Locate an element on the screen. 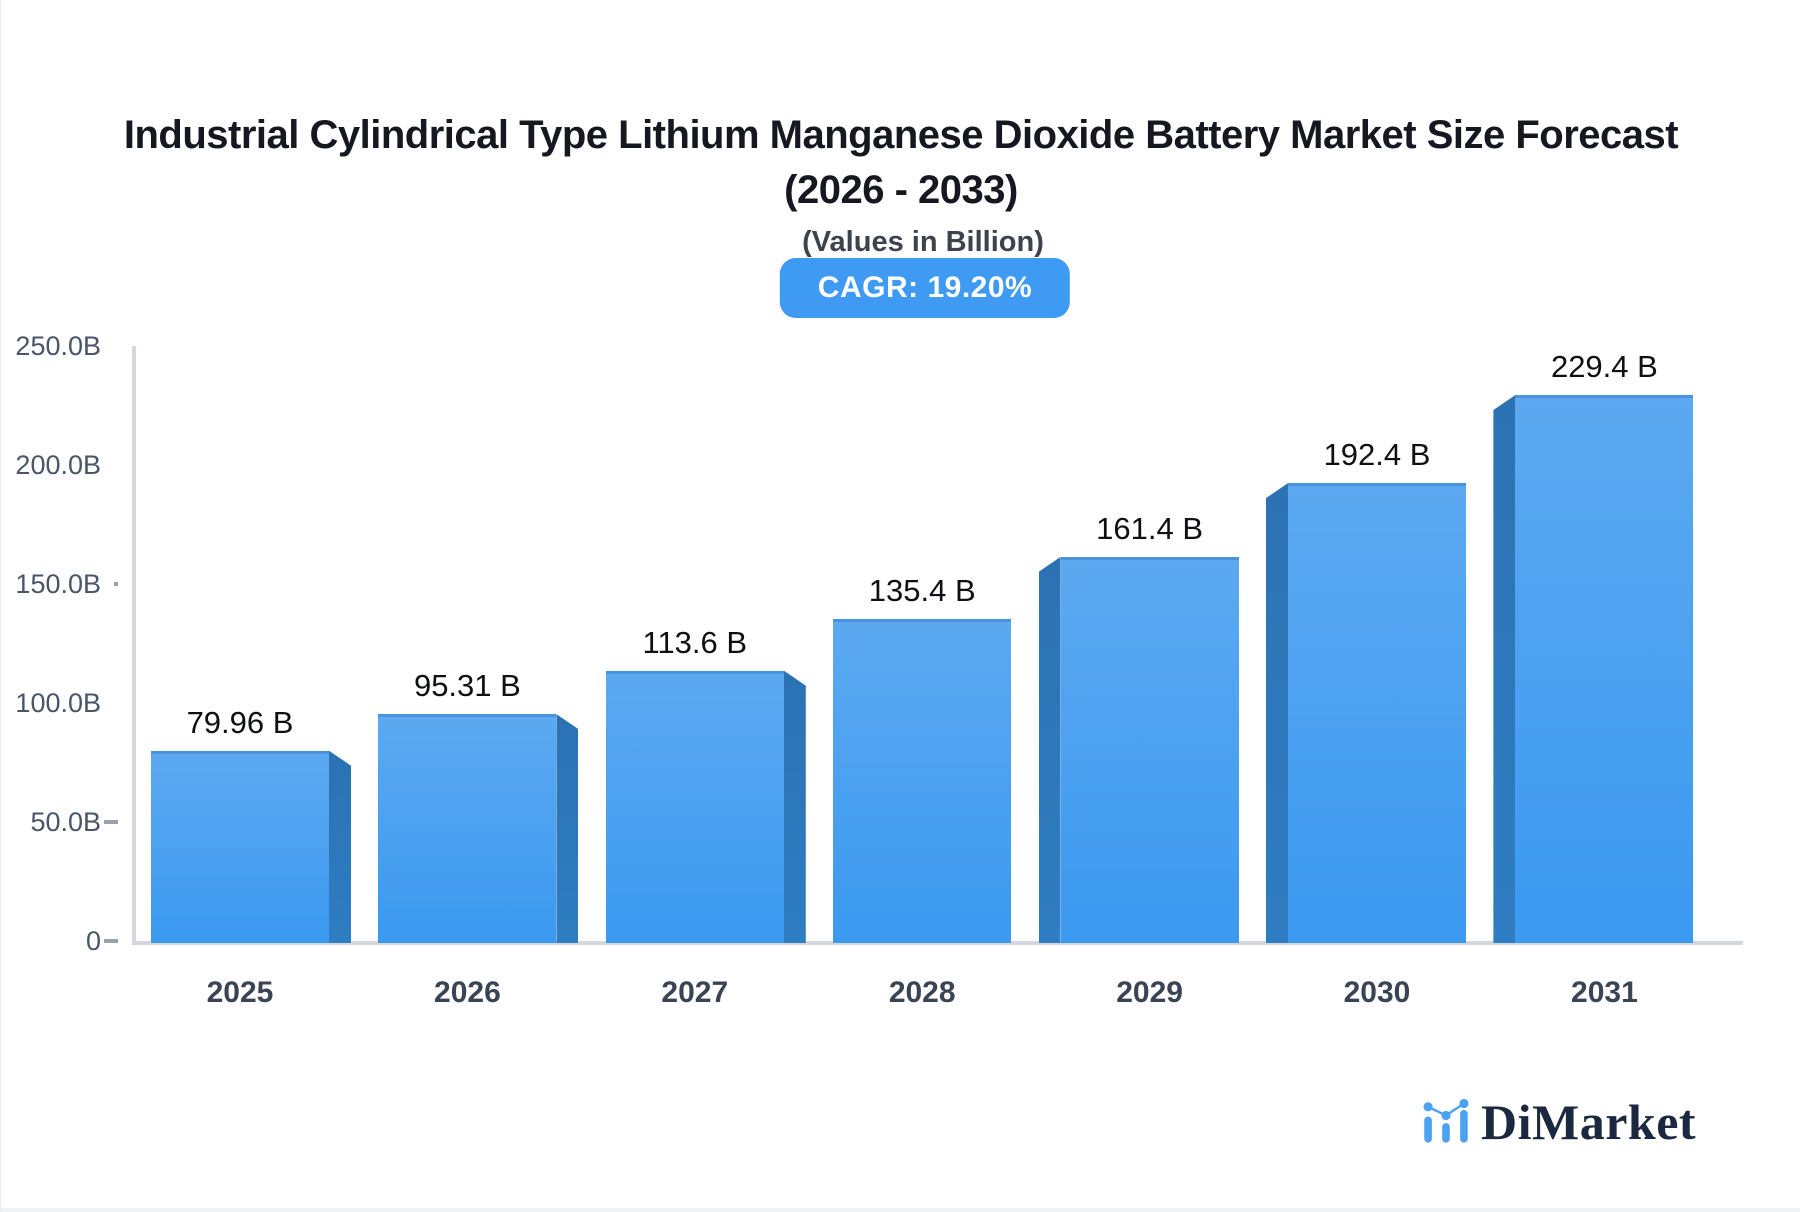 Image resolution: width=1800 pixels, height=1212 pixels. x-axis-category-label: 2027 is located at coordinates (695, 992).